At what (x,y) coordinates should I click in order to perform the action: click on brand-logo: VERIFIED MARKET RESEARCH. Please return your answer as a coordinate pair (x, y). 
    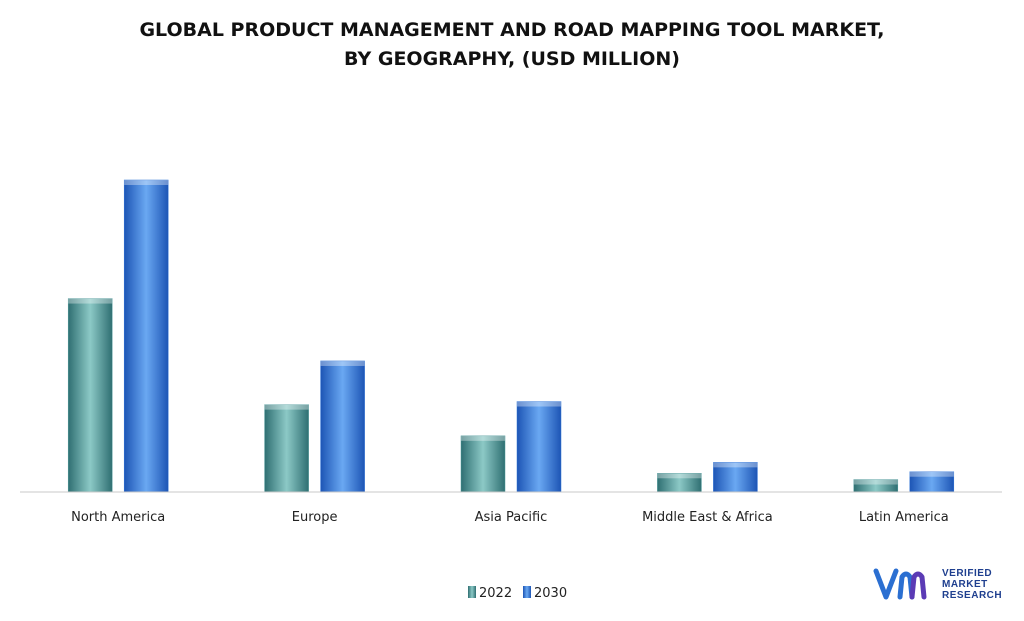
    Looking at the image, I should click on (942, 586).